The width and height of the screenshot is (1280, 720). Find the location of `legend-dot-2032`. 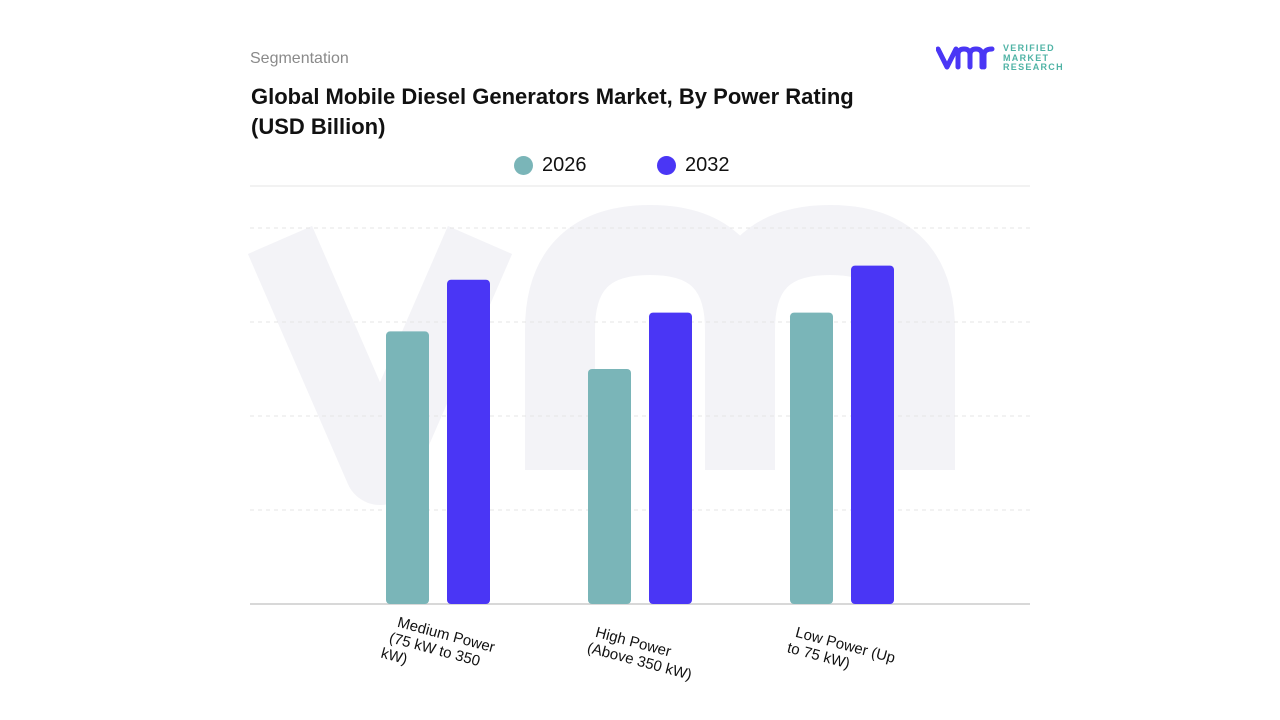

legend-dot-2032 is located at coordinates (666, 165).